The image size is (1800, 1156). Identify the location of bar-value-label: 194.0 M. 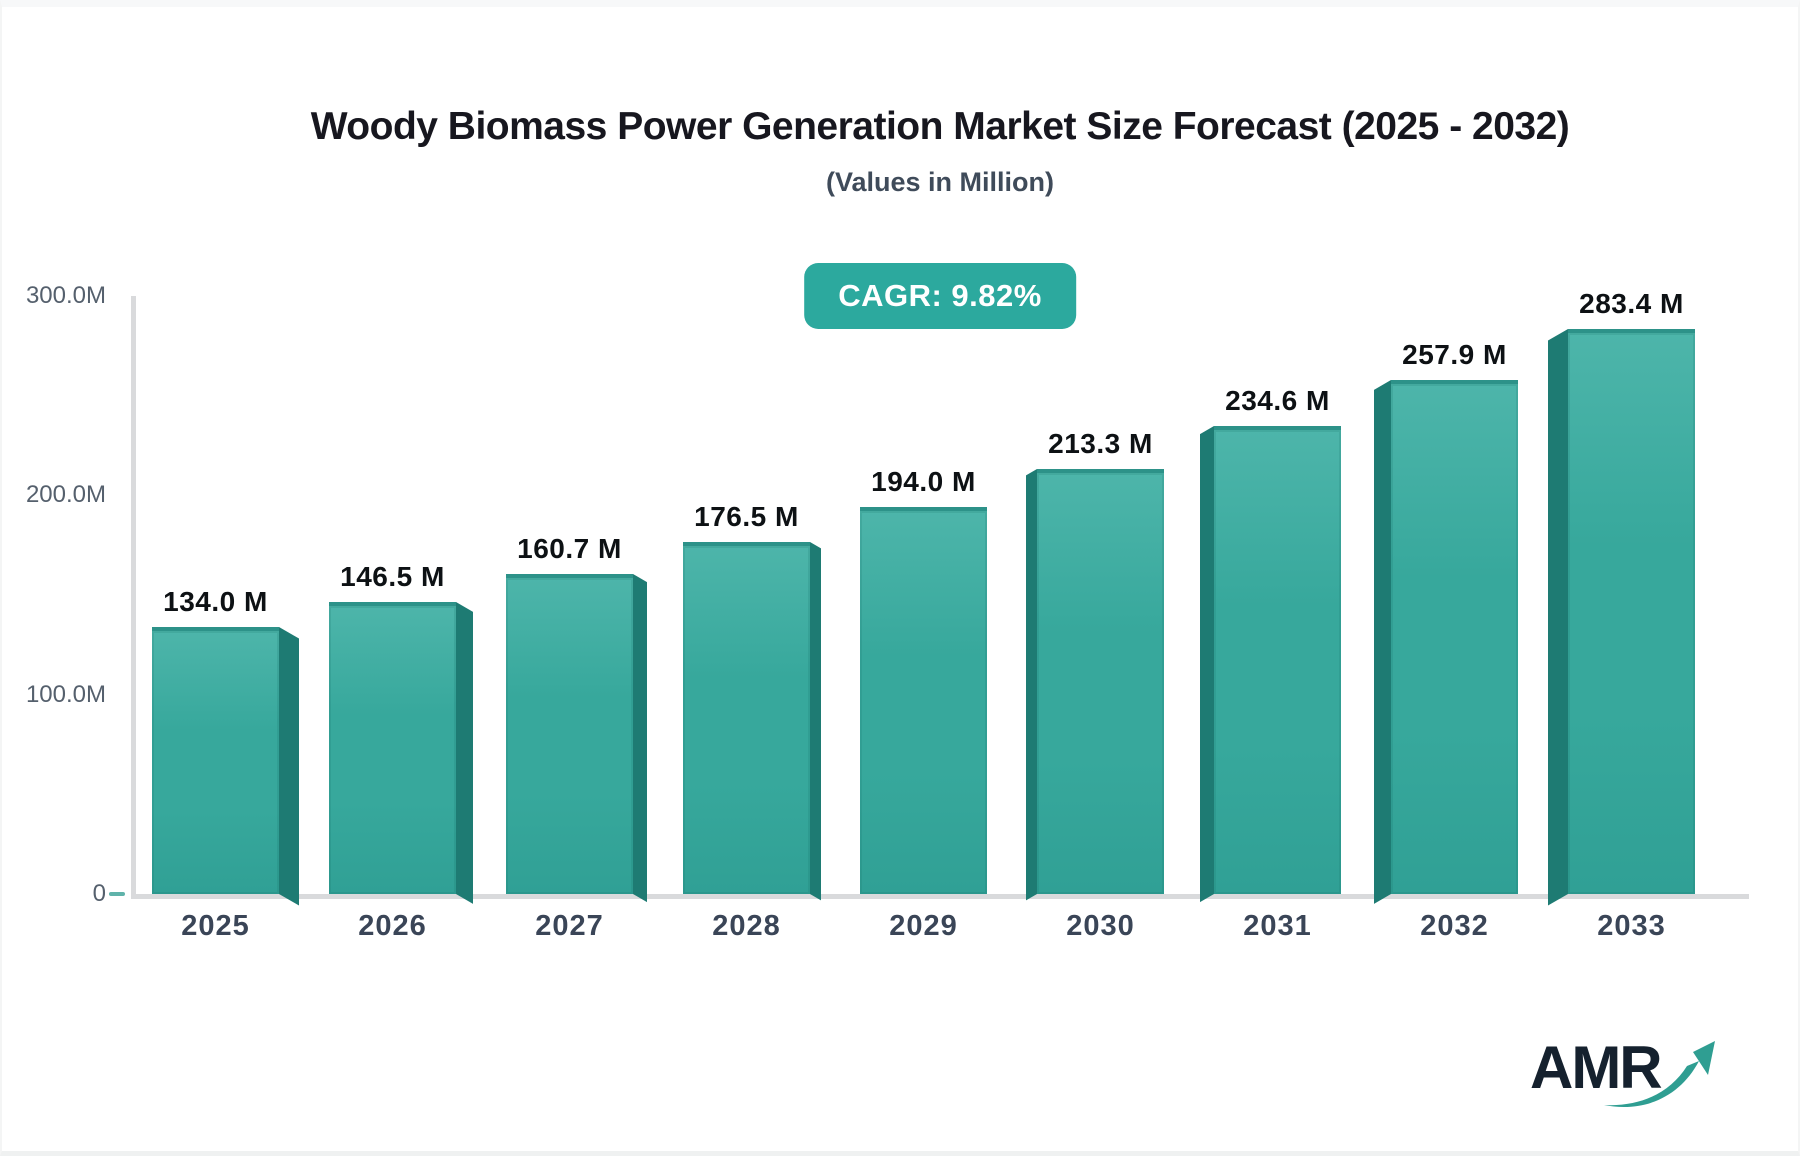
(923, 481).